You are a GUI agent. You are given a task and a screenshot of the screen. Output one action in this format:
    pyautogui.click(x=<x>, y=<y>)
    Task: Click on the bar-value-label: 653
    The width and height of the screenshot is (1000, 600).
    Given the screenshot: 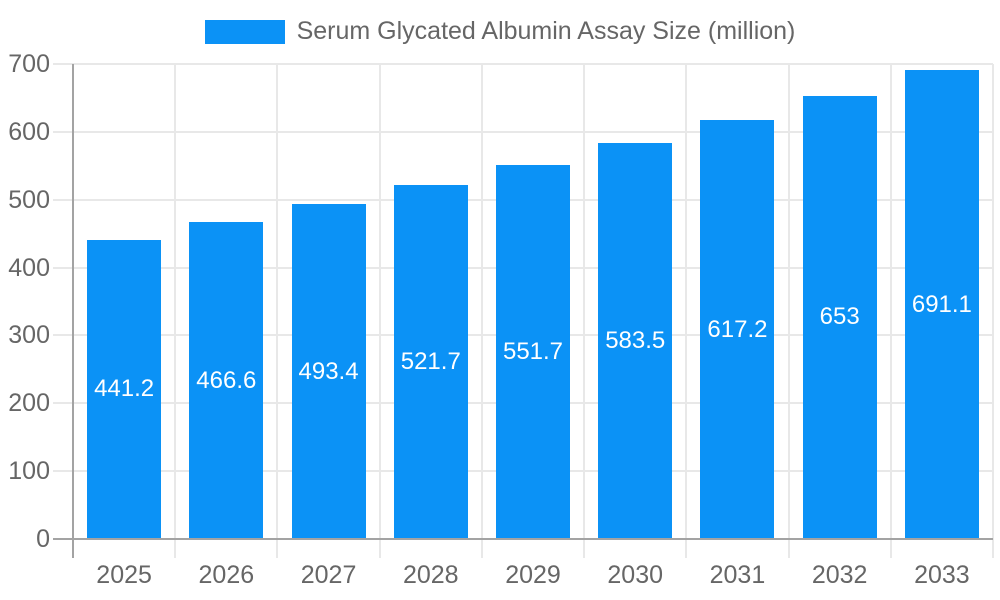 What is the action you would take?
    pyautogui.click(x=839, y=317)
    